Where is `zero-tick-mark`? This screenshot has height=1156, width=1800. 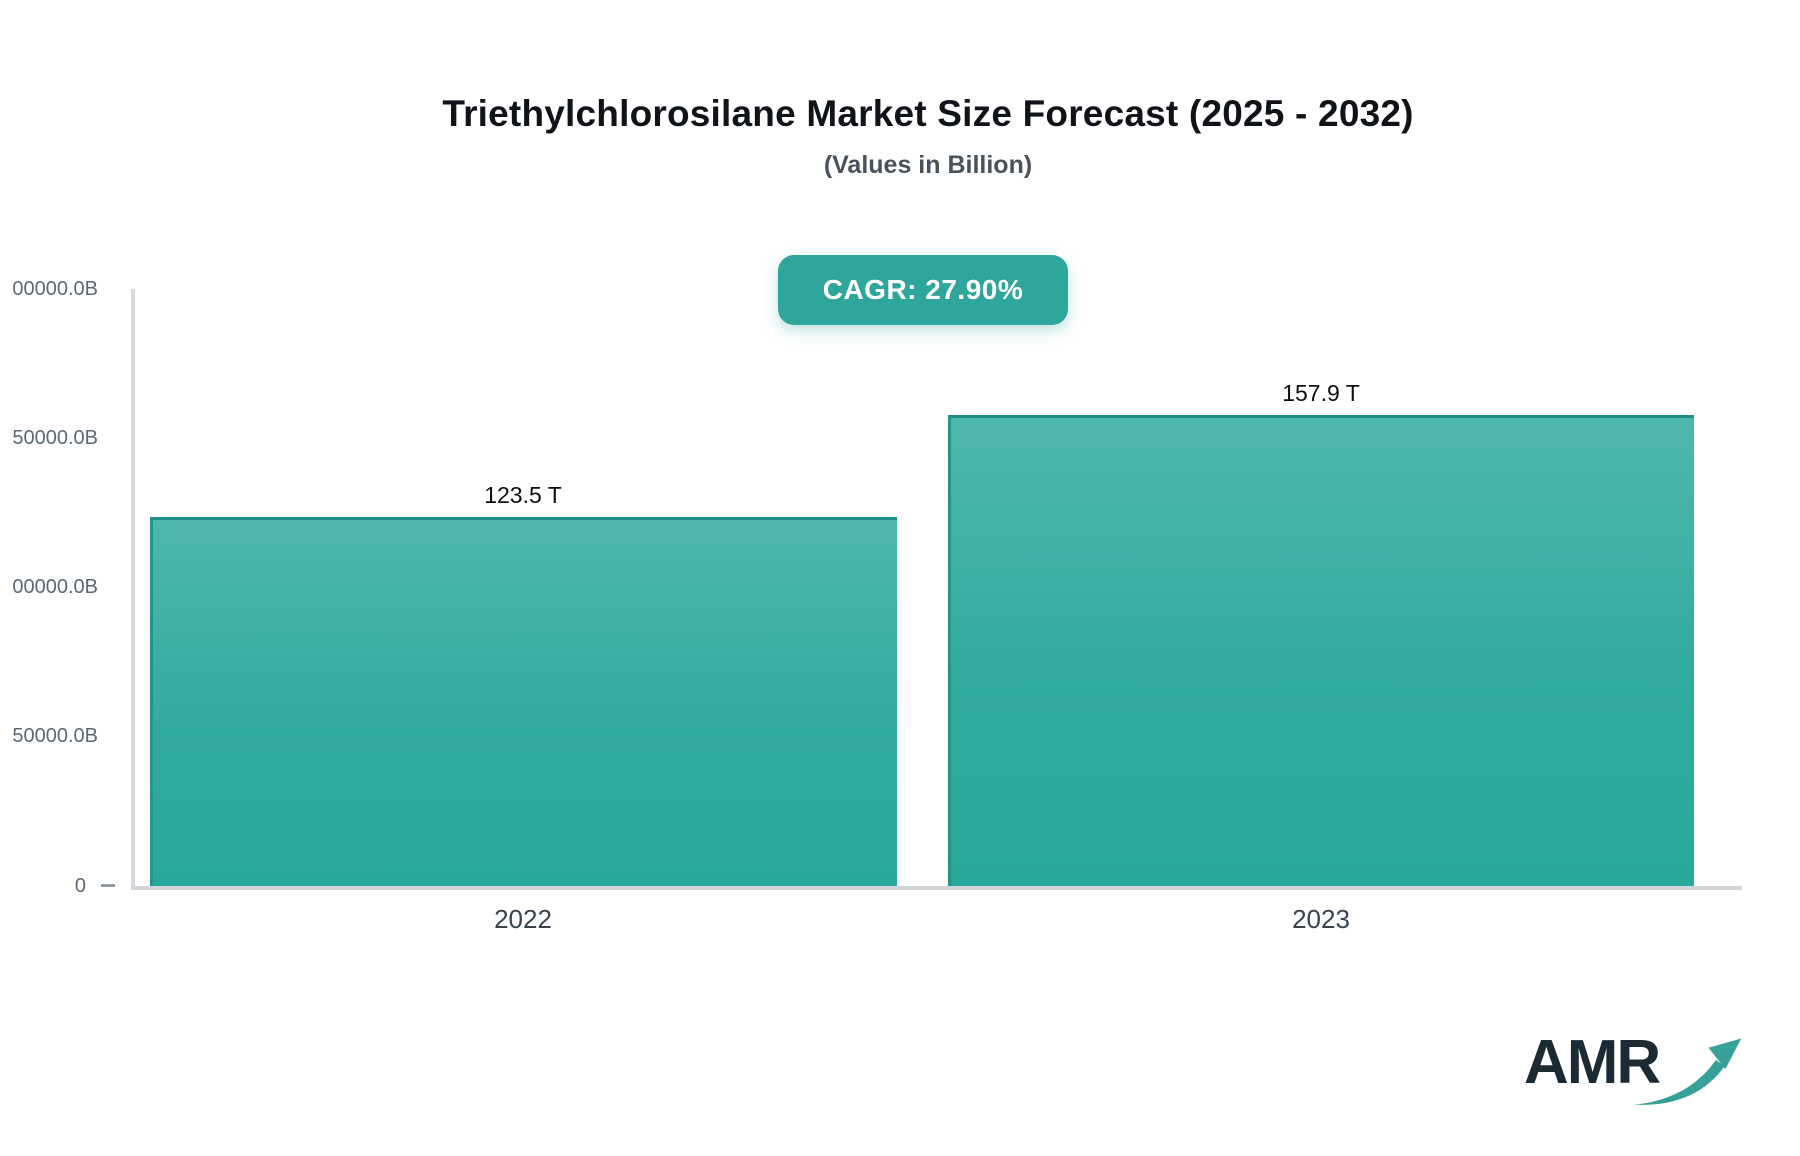 zero-tick-mark is located at coordinates (108, 885).